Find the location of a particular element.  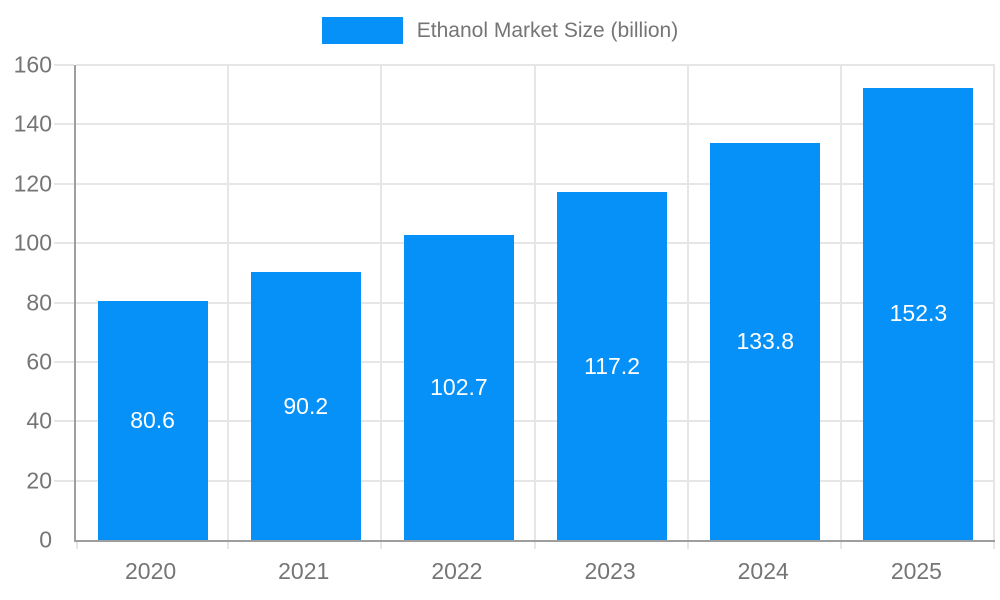

bar: 117.2 is located at coordinates (612, 366).